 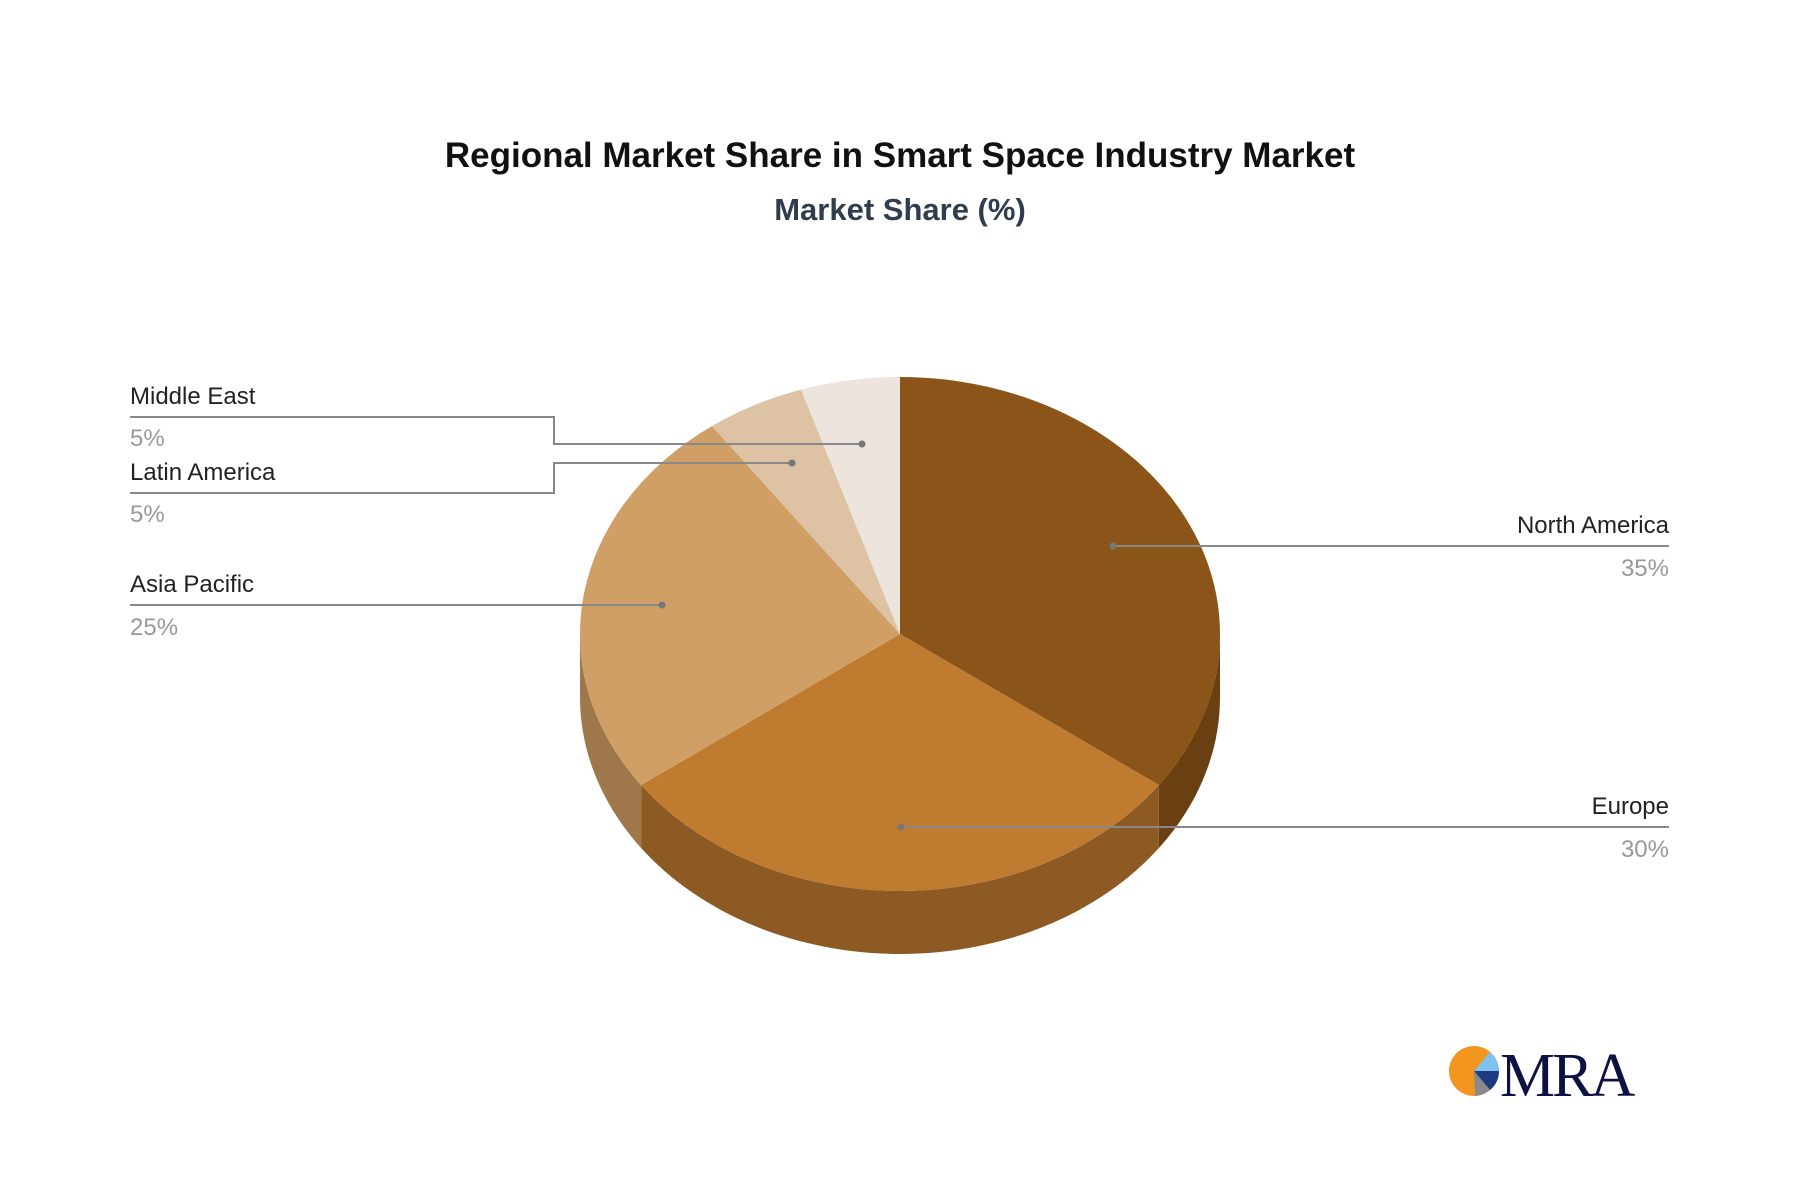 I want to click on pie-slice-latin-america, so click(x=805, y=511).